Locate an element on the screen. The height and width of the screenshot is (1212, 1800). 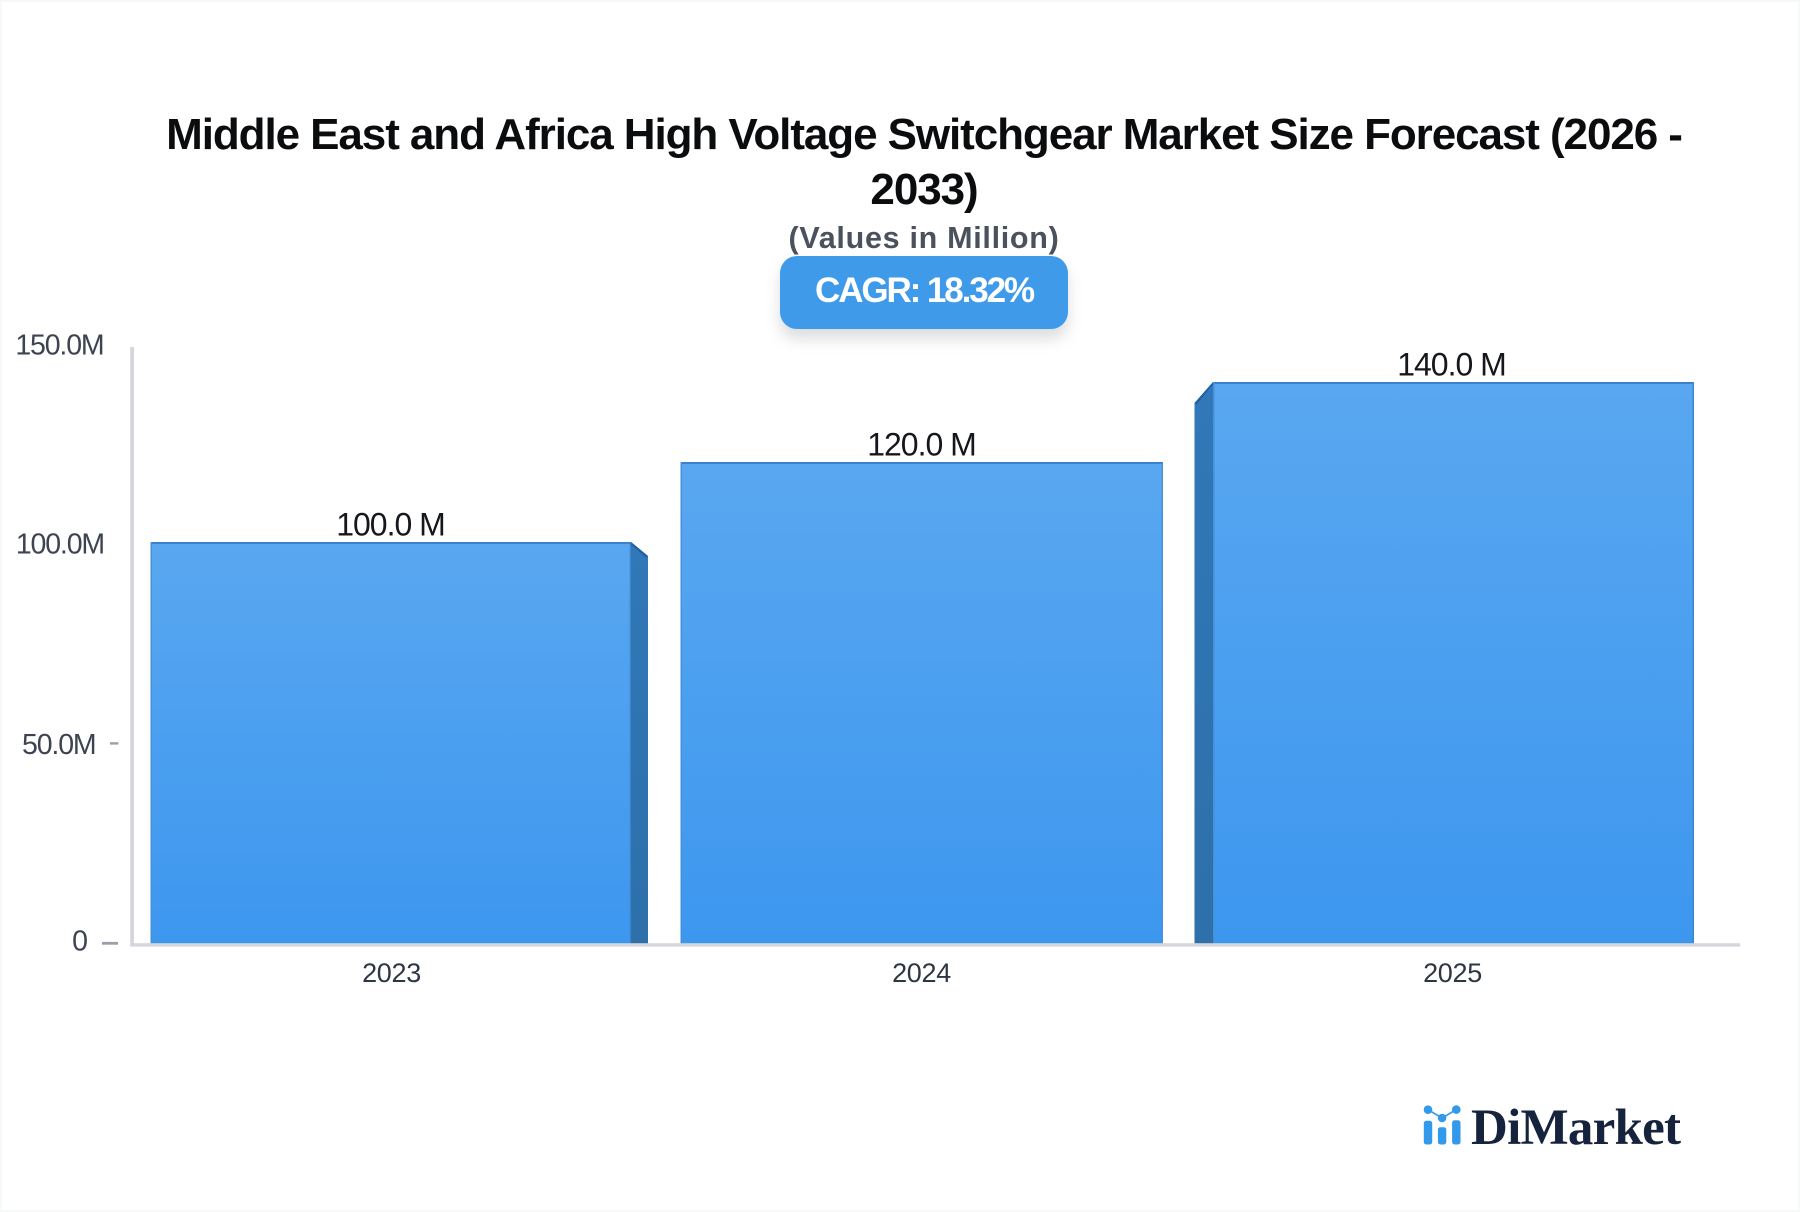
svg-text: 2025 is located at coordinates (1452, 973).